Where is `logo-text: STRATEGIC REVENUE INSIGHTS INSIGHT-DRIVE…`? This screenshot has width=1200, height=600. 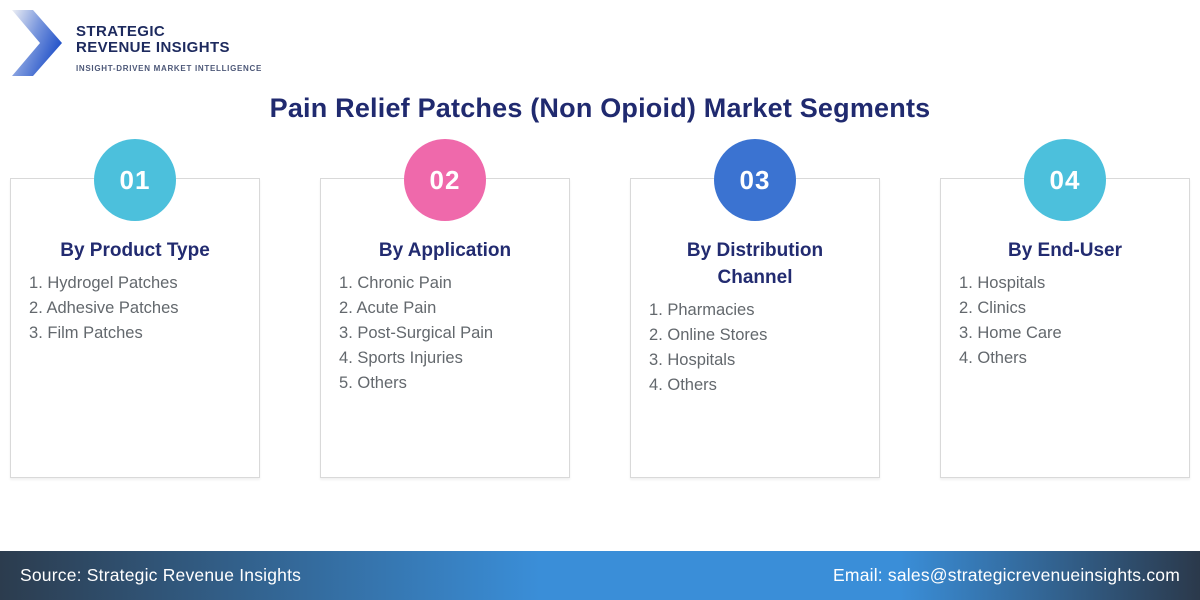
logo-text: STRATEGIC REVENUE INSIGHTS INSIGHT-DRIVE… is located at coordinates (169, 42).